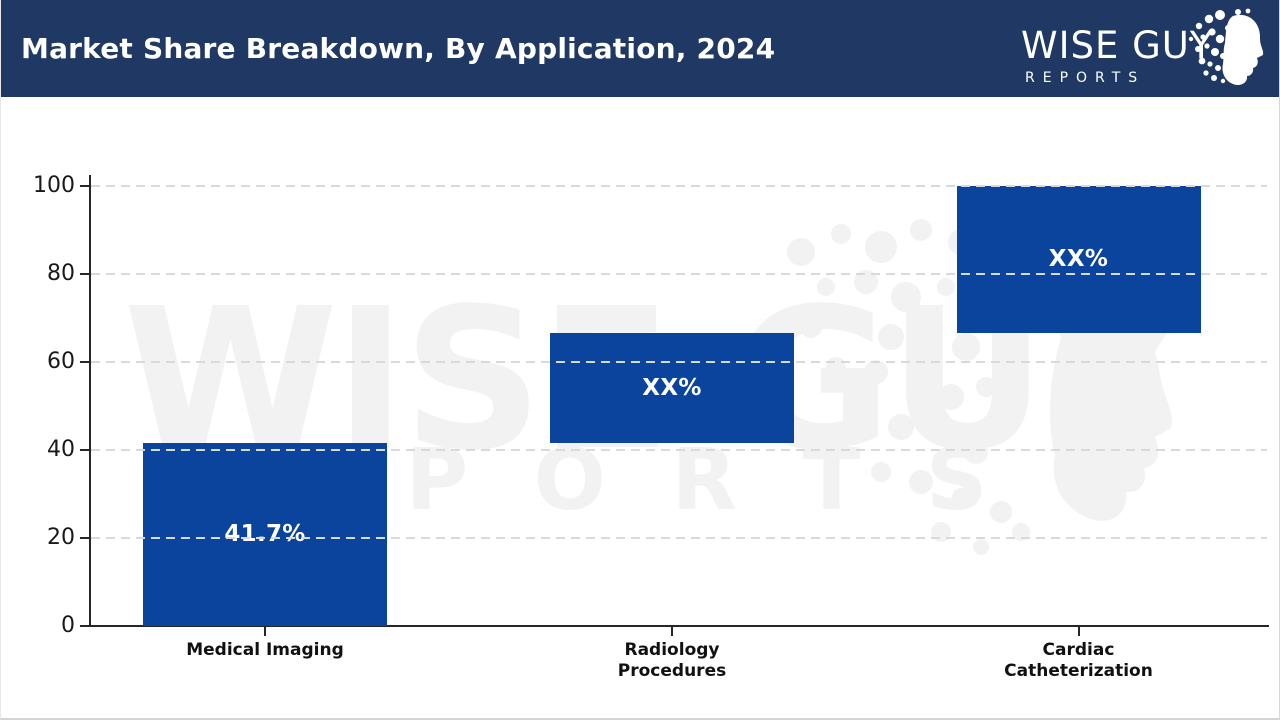 This screenshot has width=1280, height=720. I want to click on x-tick-label-2: Cardiac Catheterization, so click(1078, 661).